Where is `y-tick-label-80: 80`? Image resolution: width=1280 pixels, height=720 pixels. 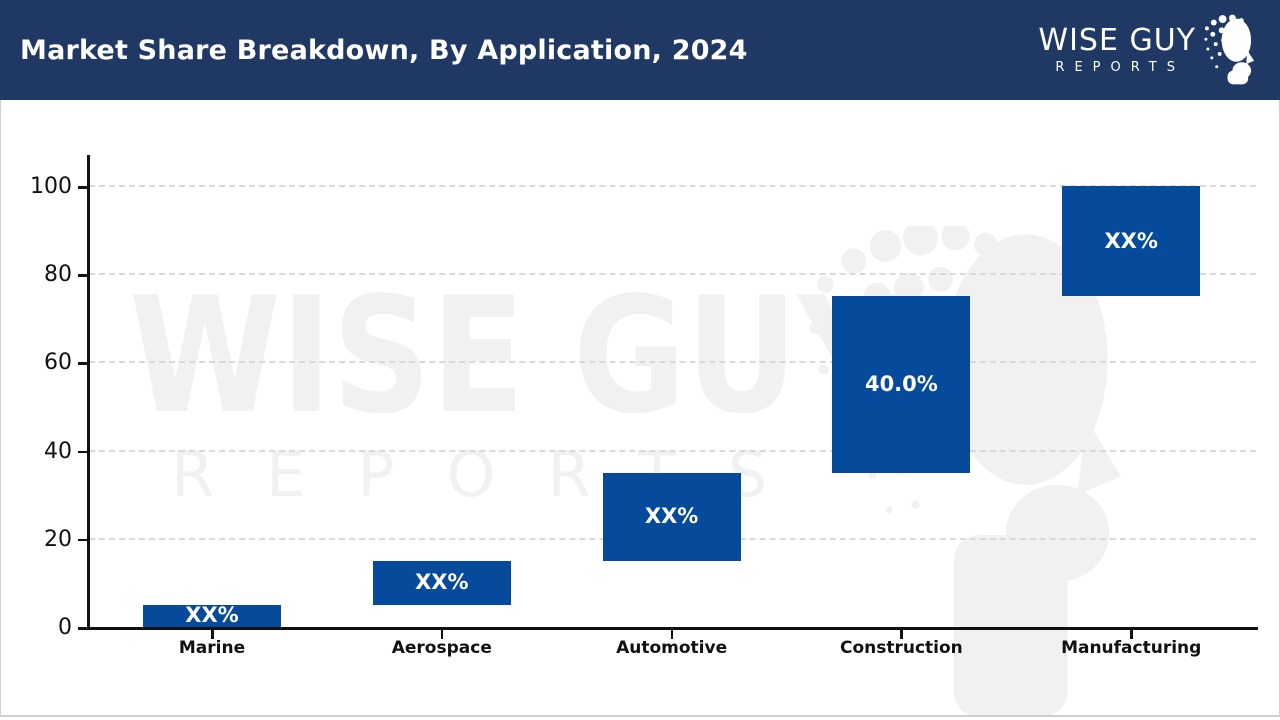
y-tick-label-80: 80 is located at coordinates (58, 275).